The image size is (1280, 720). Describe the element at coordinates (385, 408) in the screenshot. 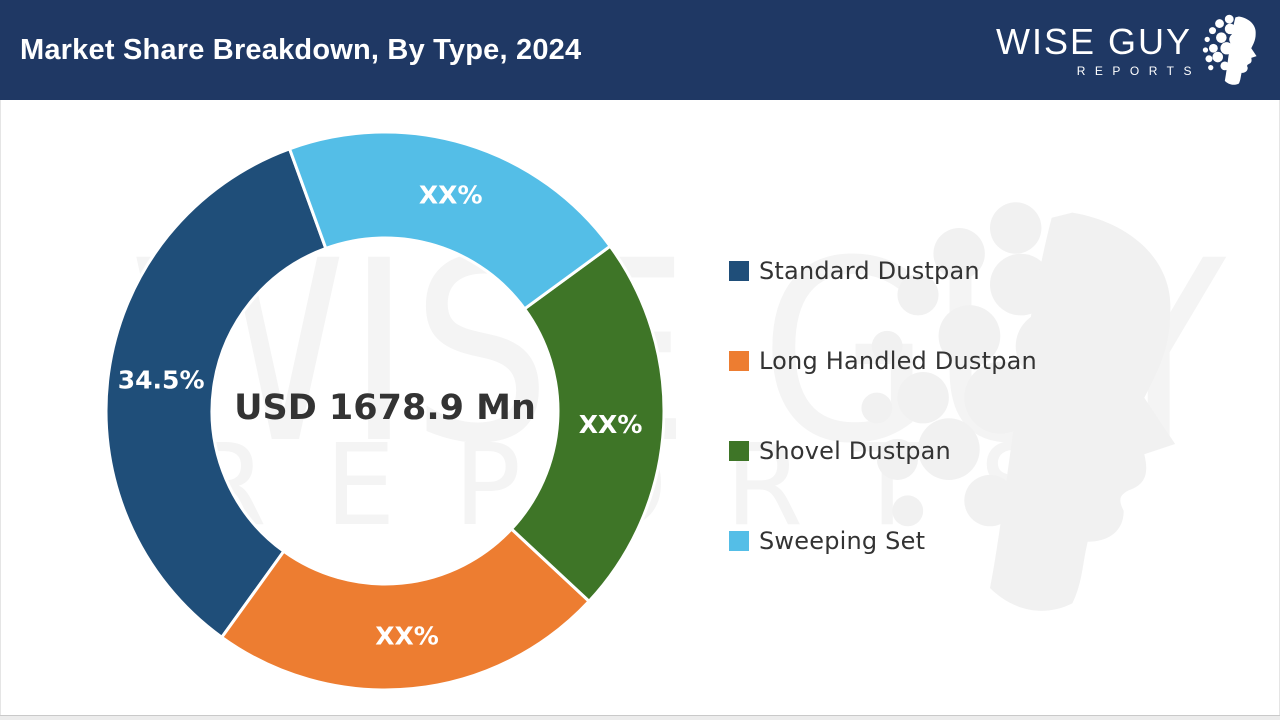

I see `donut-center-value: USD 1678.9 Mn` at that location.